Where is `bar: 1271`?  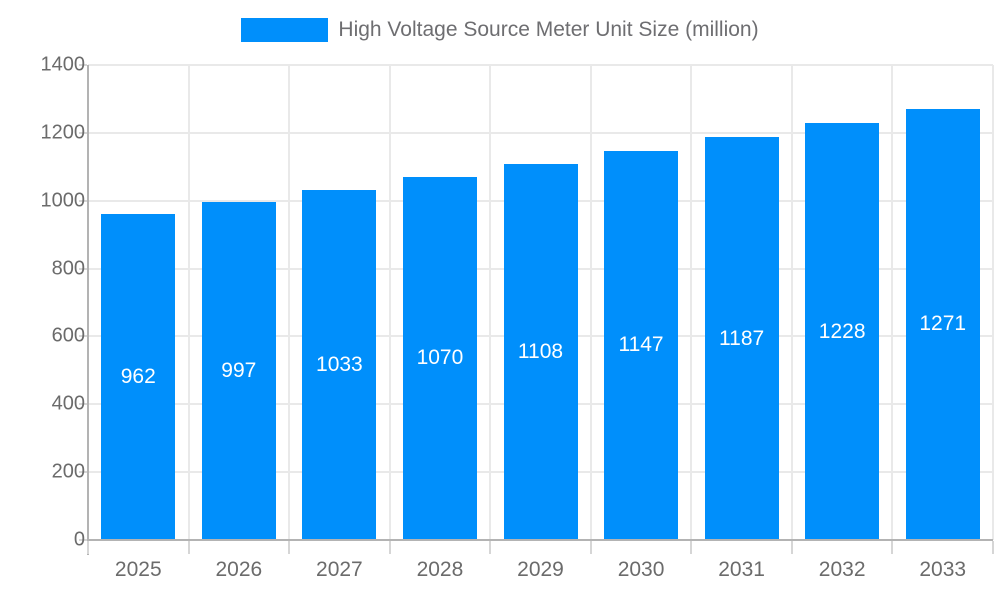
bar: 1271 is located at coordinates (942, 324).